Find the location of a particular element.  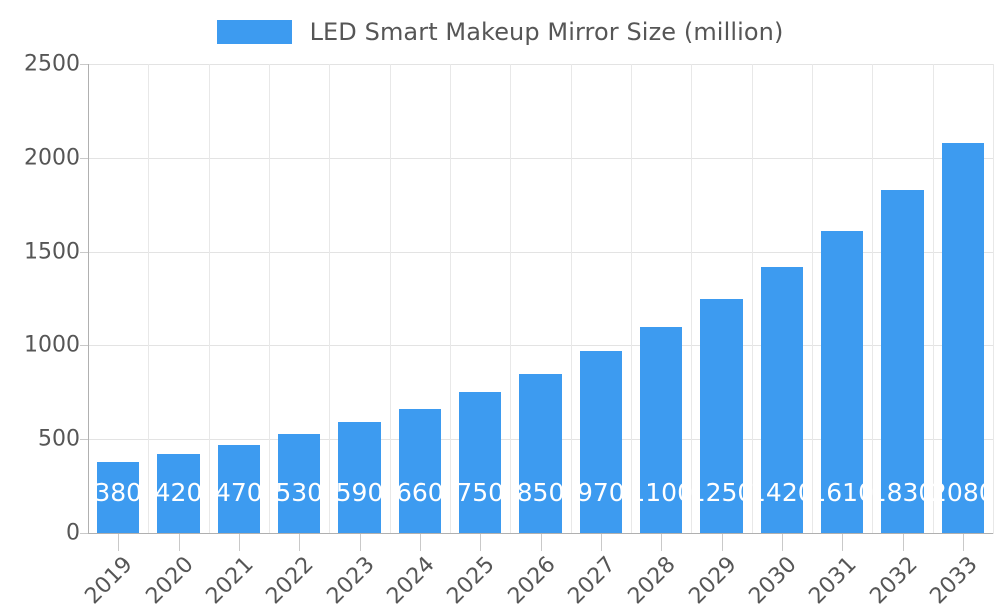

x-axis-tick-label: 2025 is located at coordinates (469, 583).